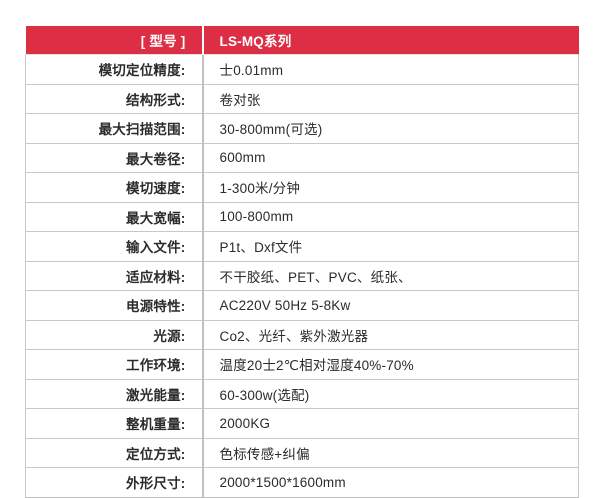 The image size is (600, 498). Describe the element at coordinates (114, 452) in the screenshot. I see `spec-label-cell: 定位方式:` at that location.